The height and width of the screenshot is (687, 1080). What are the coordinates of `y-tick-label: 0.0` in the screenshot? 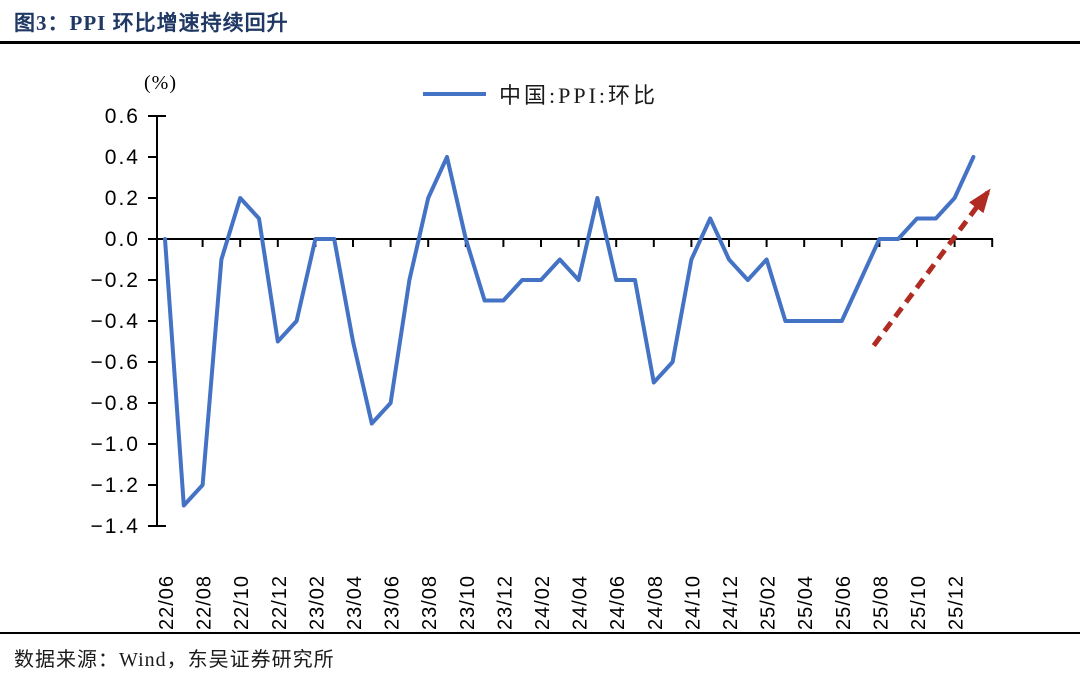 It's located at (122, 239).